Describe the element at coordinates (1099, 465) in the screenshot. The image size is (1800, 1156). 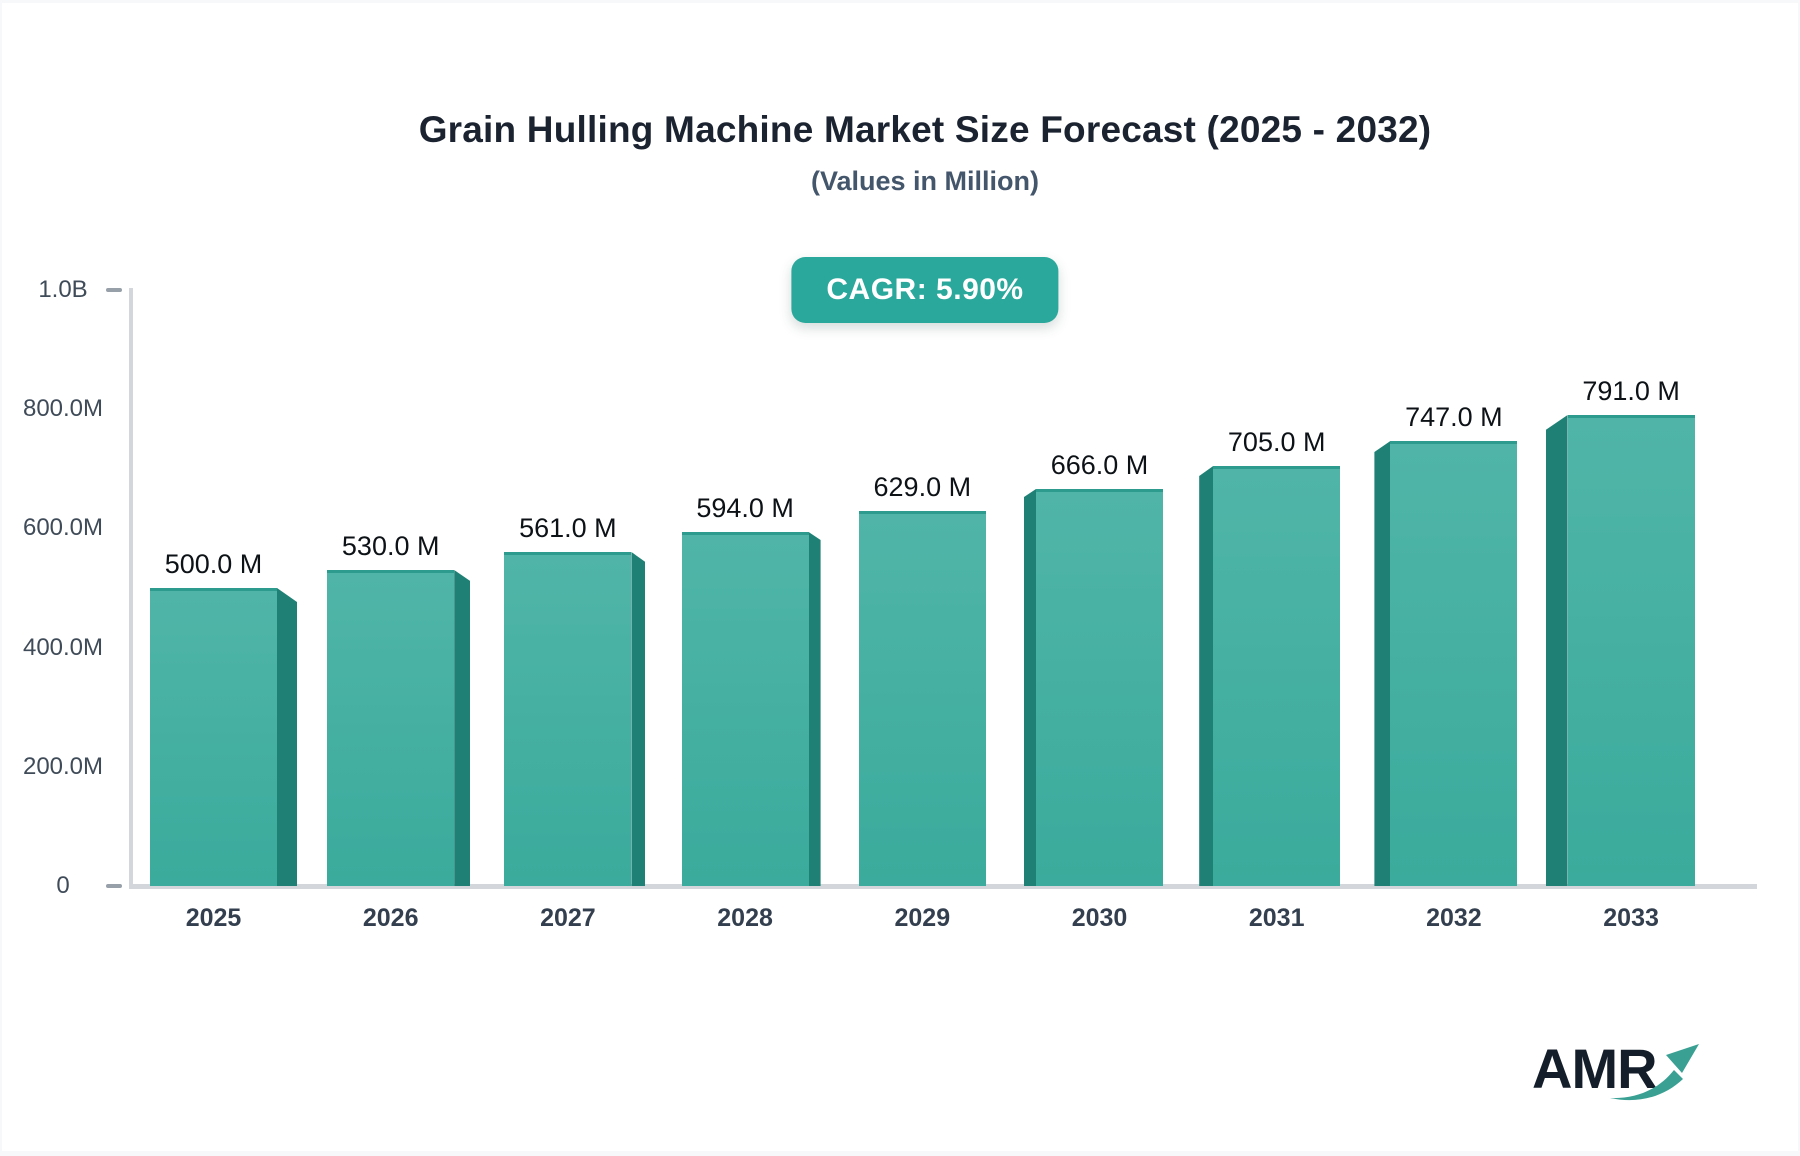
I see `bar-value-label-2030: 666.0 M` at that location.